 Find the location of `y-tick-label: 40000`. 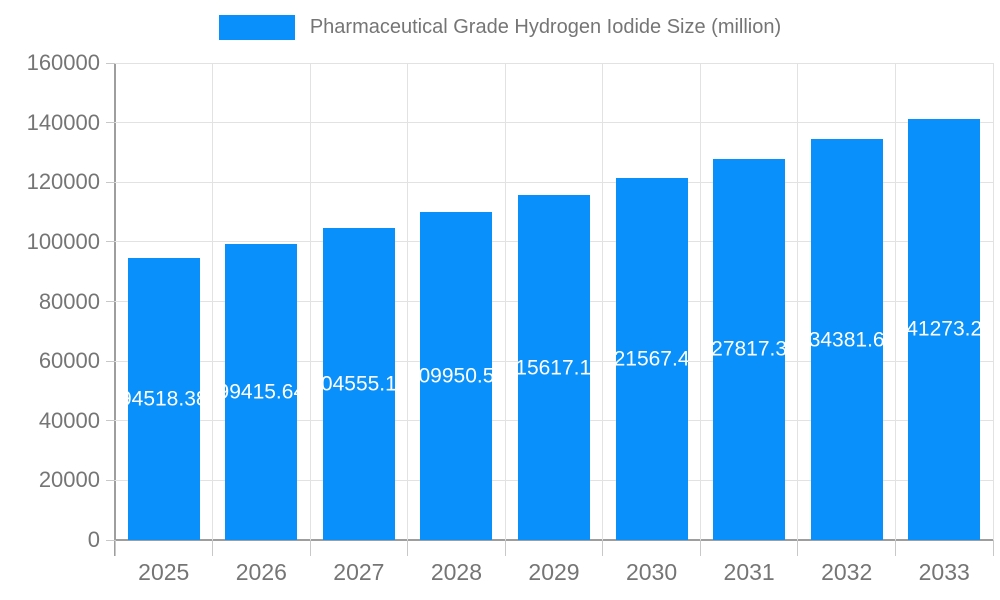

y-tick-label: 40000 is located at coordinates (69, 420).